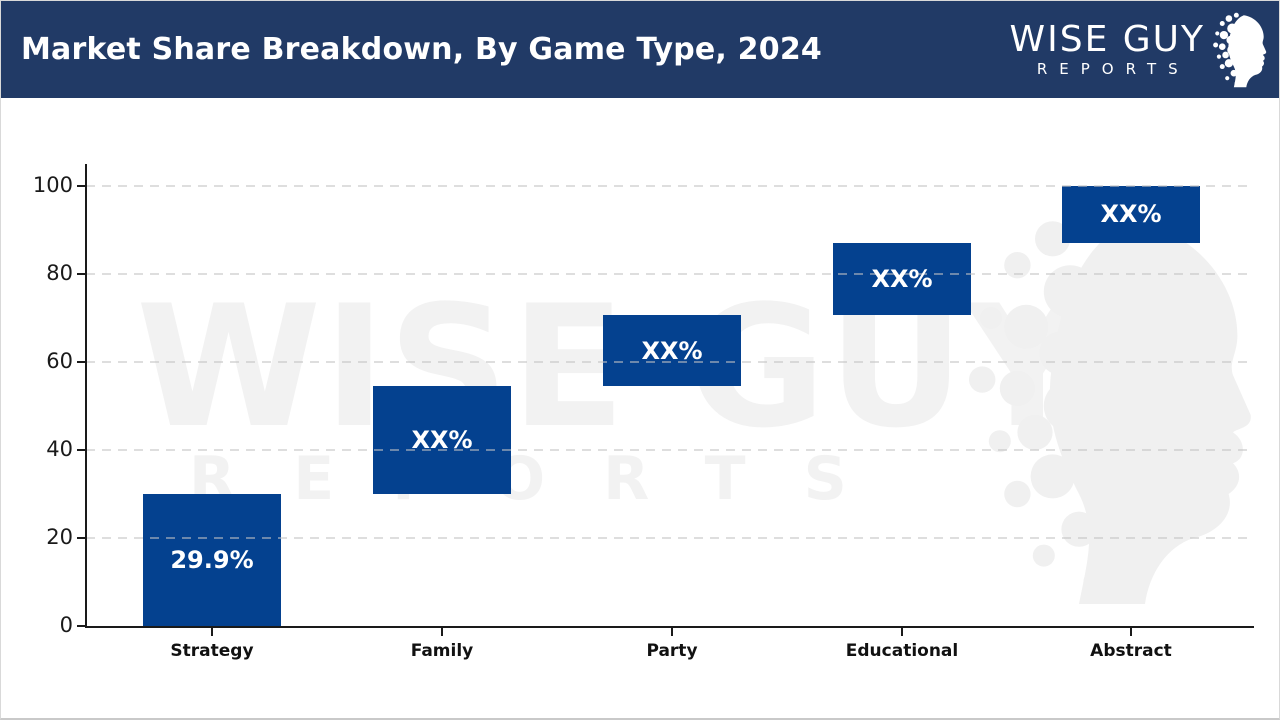 The image size is (1280, 720). Describe the element at coordinates (669, 627) in the screenshot. I see `x-axis-line` at that location.